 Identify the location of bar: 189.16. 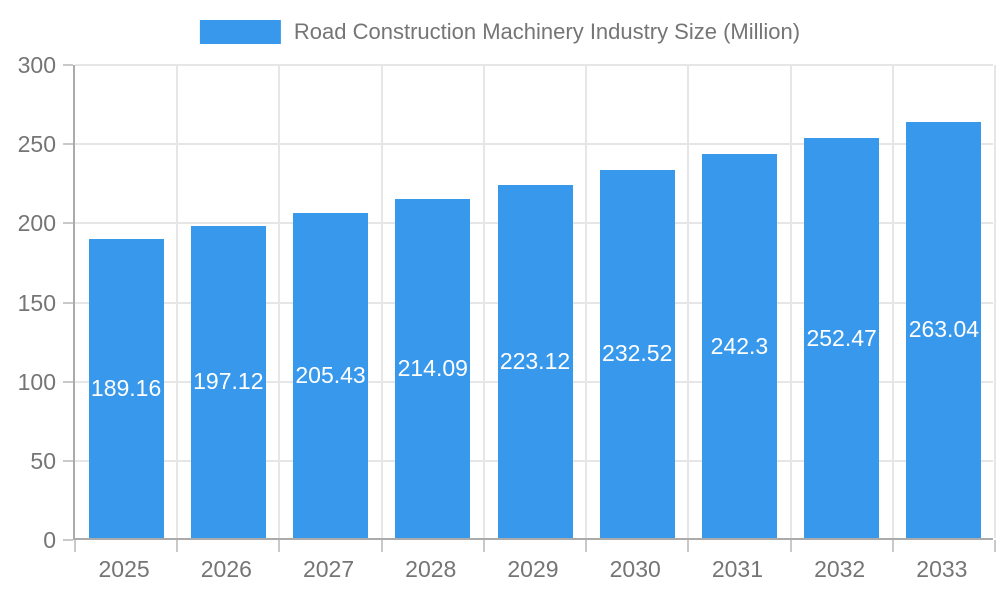
(126, 388).